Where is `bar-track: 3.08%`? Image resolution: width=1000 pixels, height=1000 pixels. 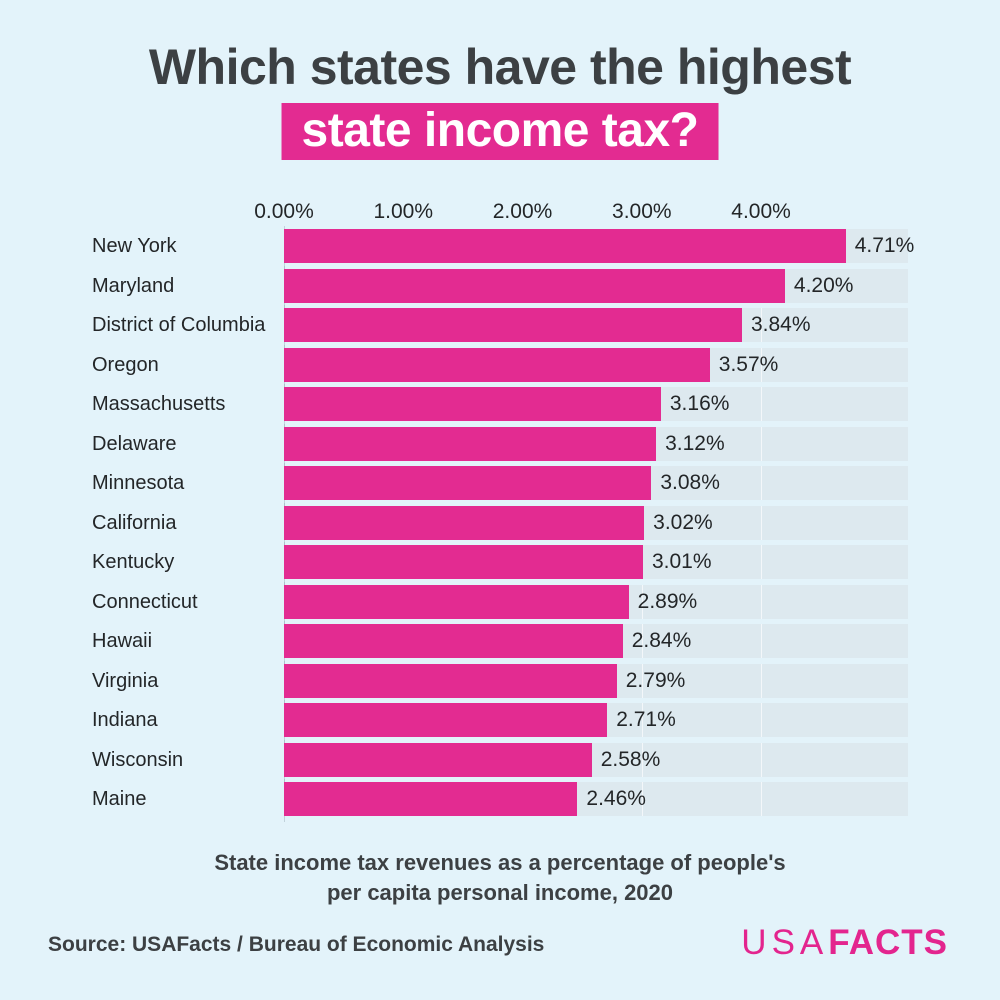 bar-track: 3.08% is located at coordinates (596, 484).